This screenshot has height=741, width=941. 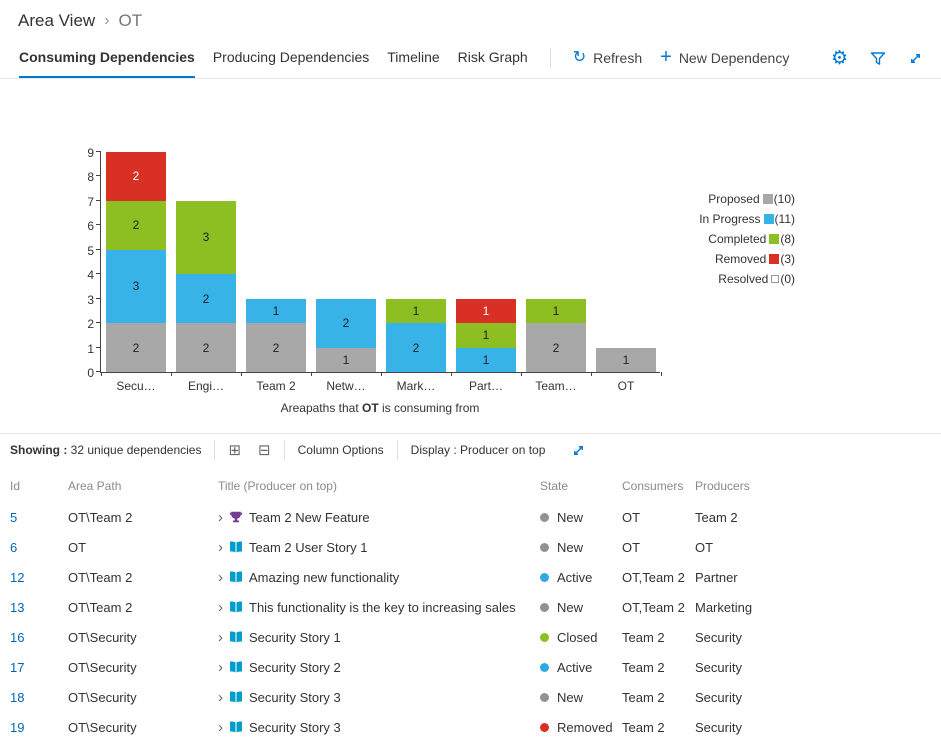 What do you see at coordinates (579, 57) in the screenshot?
I see `refresh-icon: ↻` at bounding box center [579, 57].